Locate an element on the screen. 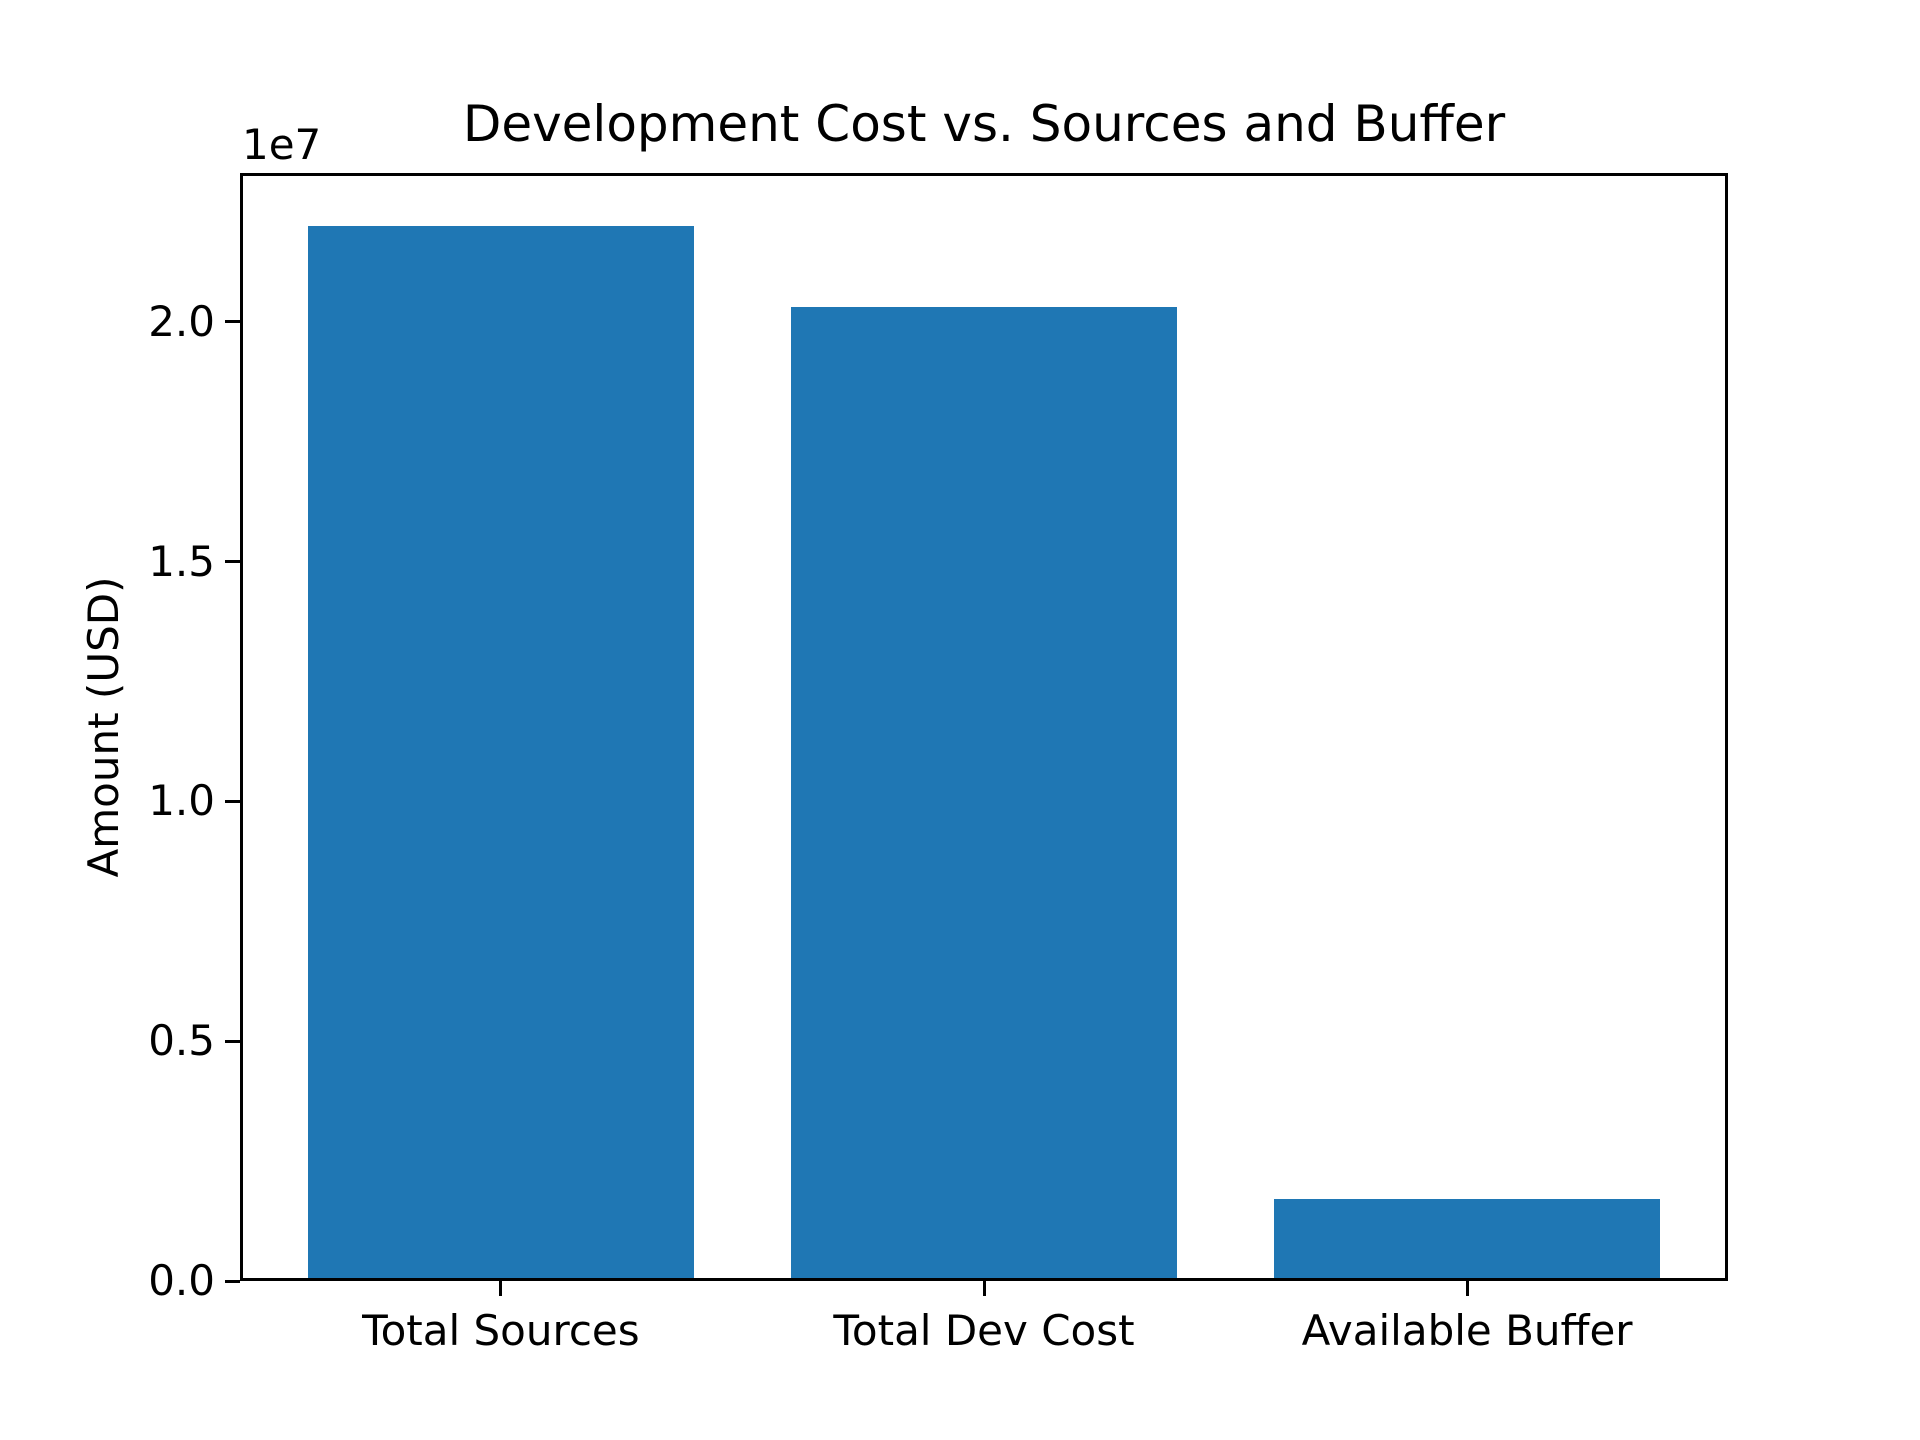  y-tick-label: 0.5 is located at coordinates (181, 1041).